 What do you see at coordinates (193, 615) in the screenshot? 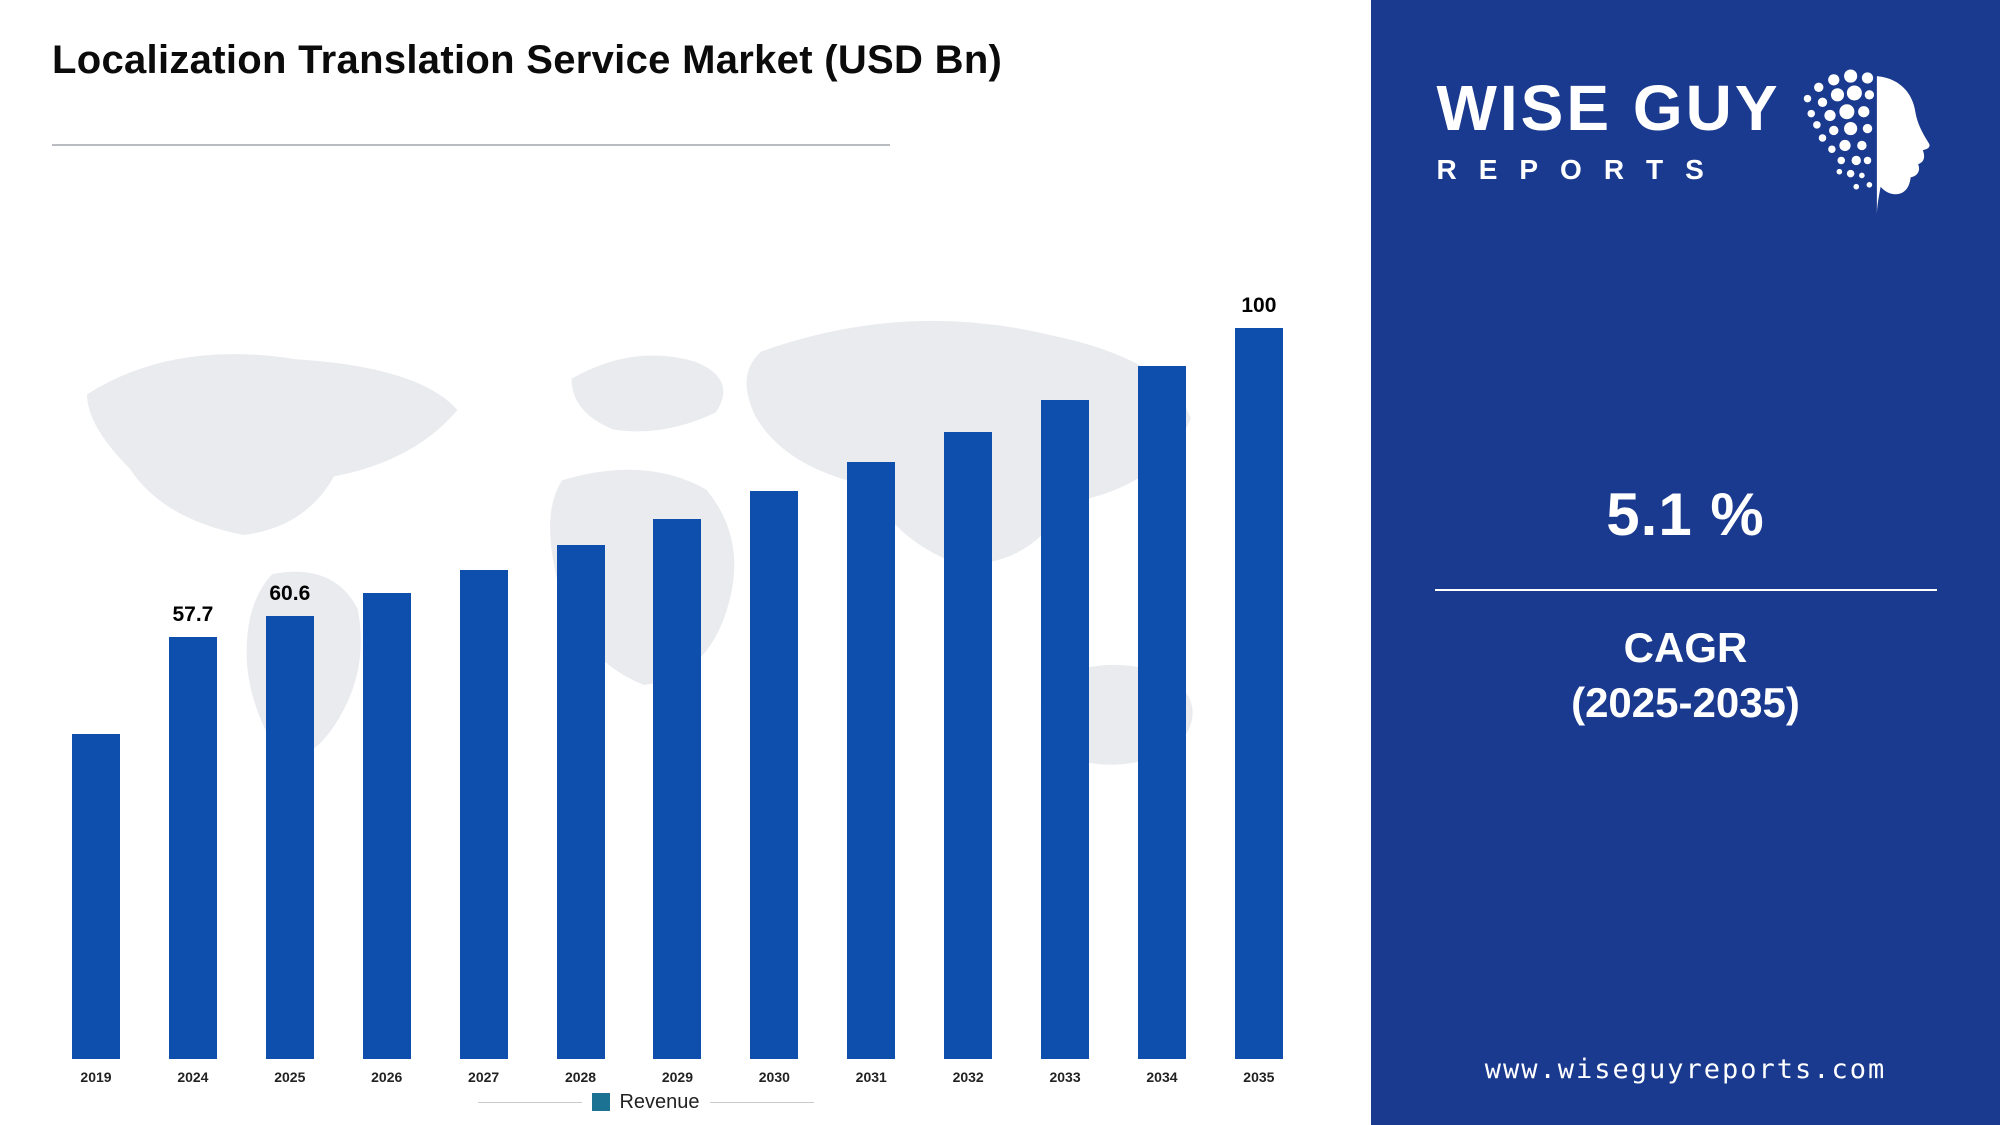
I see `bar-value-label: 57.7` at bounding box center [193, 615].